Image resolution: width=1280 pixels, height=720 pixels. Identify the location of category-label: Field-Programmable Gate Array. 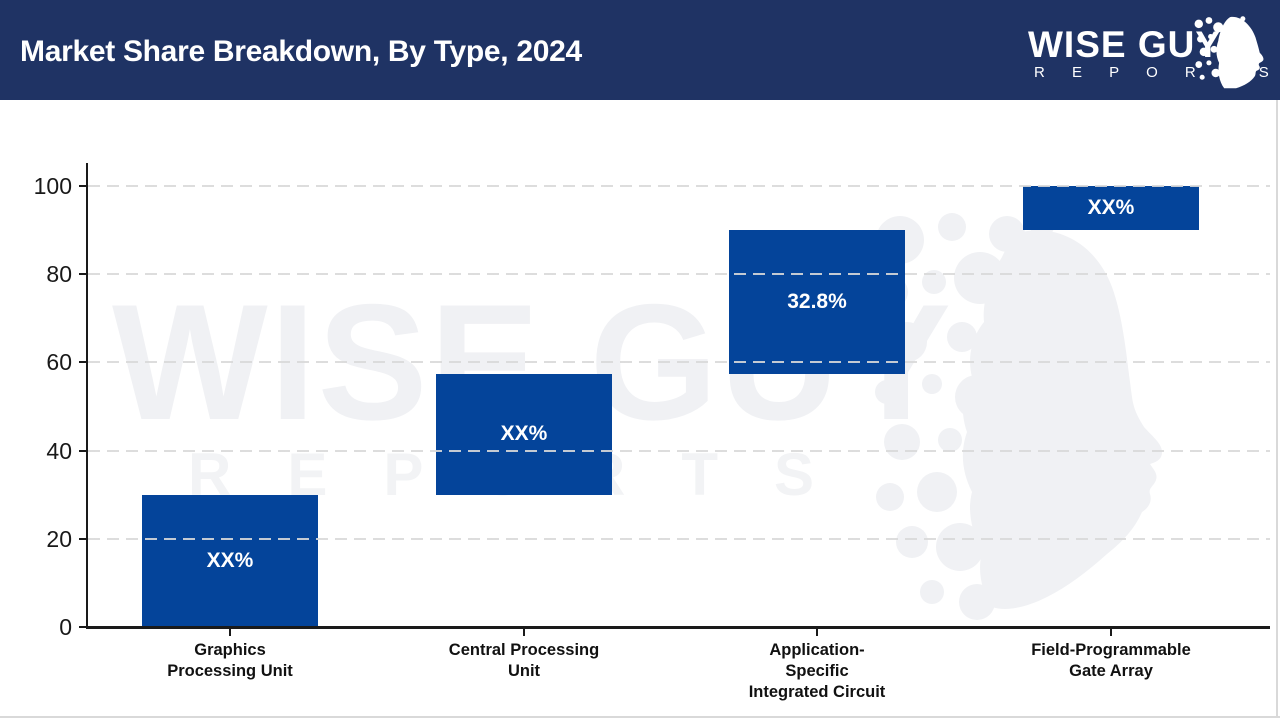
(1111, 660).